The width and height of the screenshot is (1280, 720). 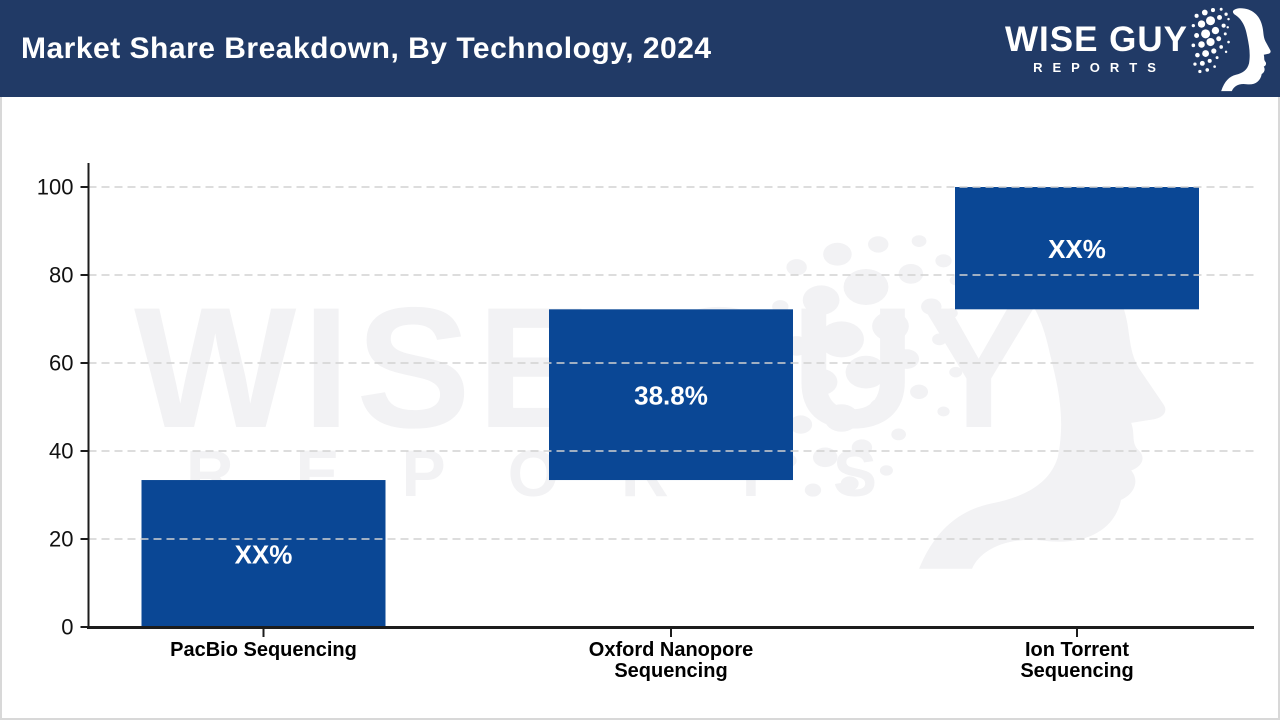 I want to click on logo-brand-text: WISE GUY, so click(x=1096, y=39).